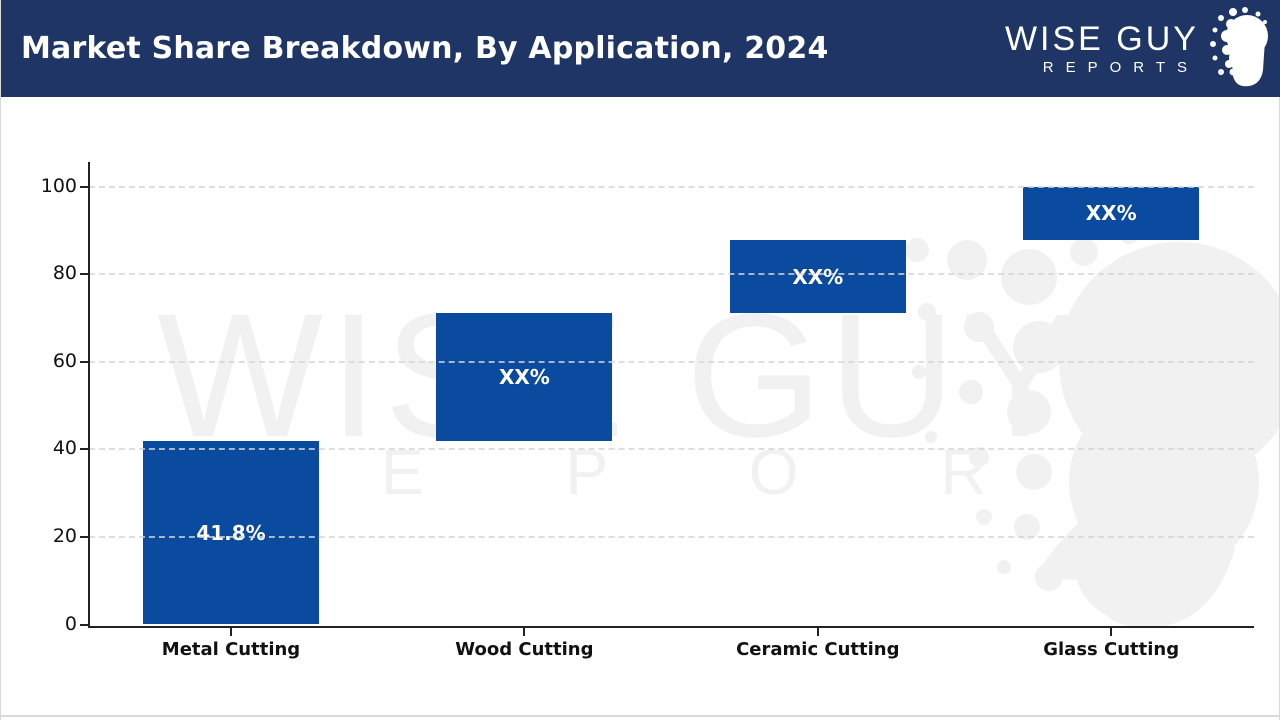  I want to click on wiseguy-logo: WISE GUY REPORTS, so click(1137, 49).